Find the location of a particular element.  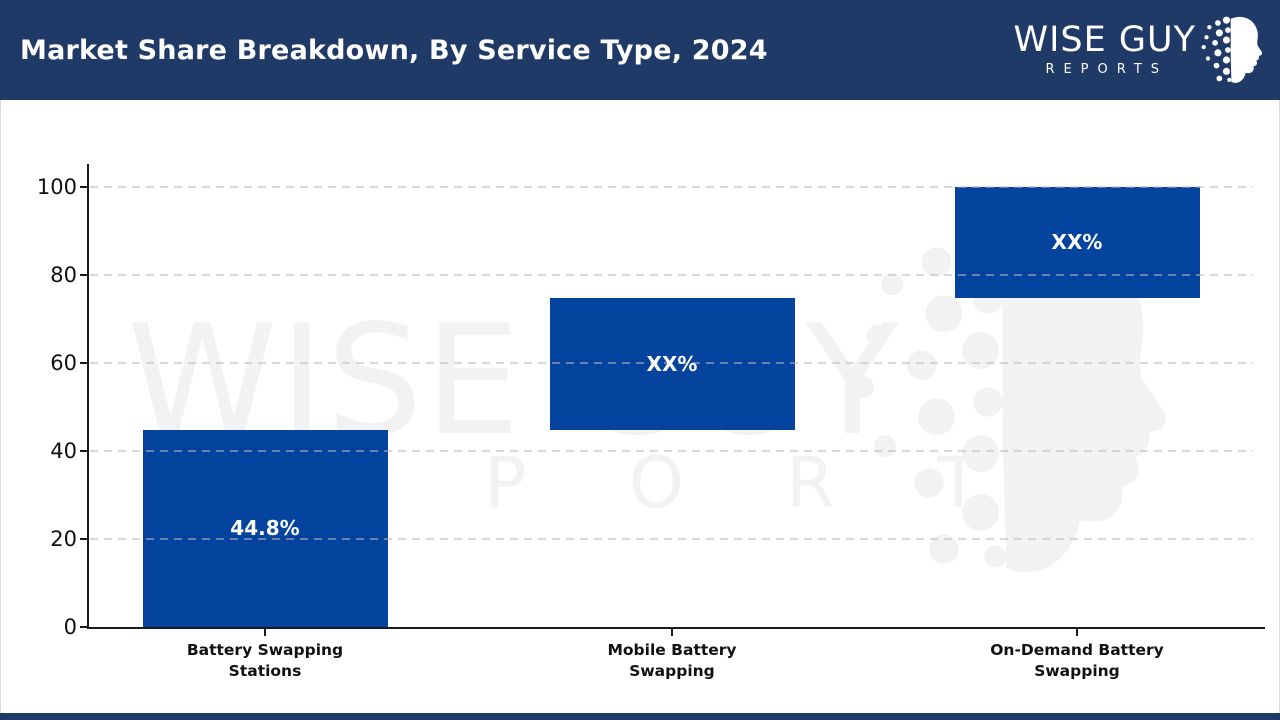

x-category-label-2: Mobile Battery Swapping is located at coordinates (672, 660).